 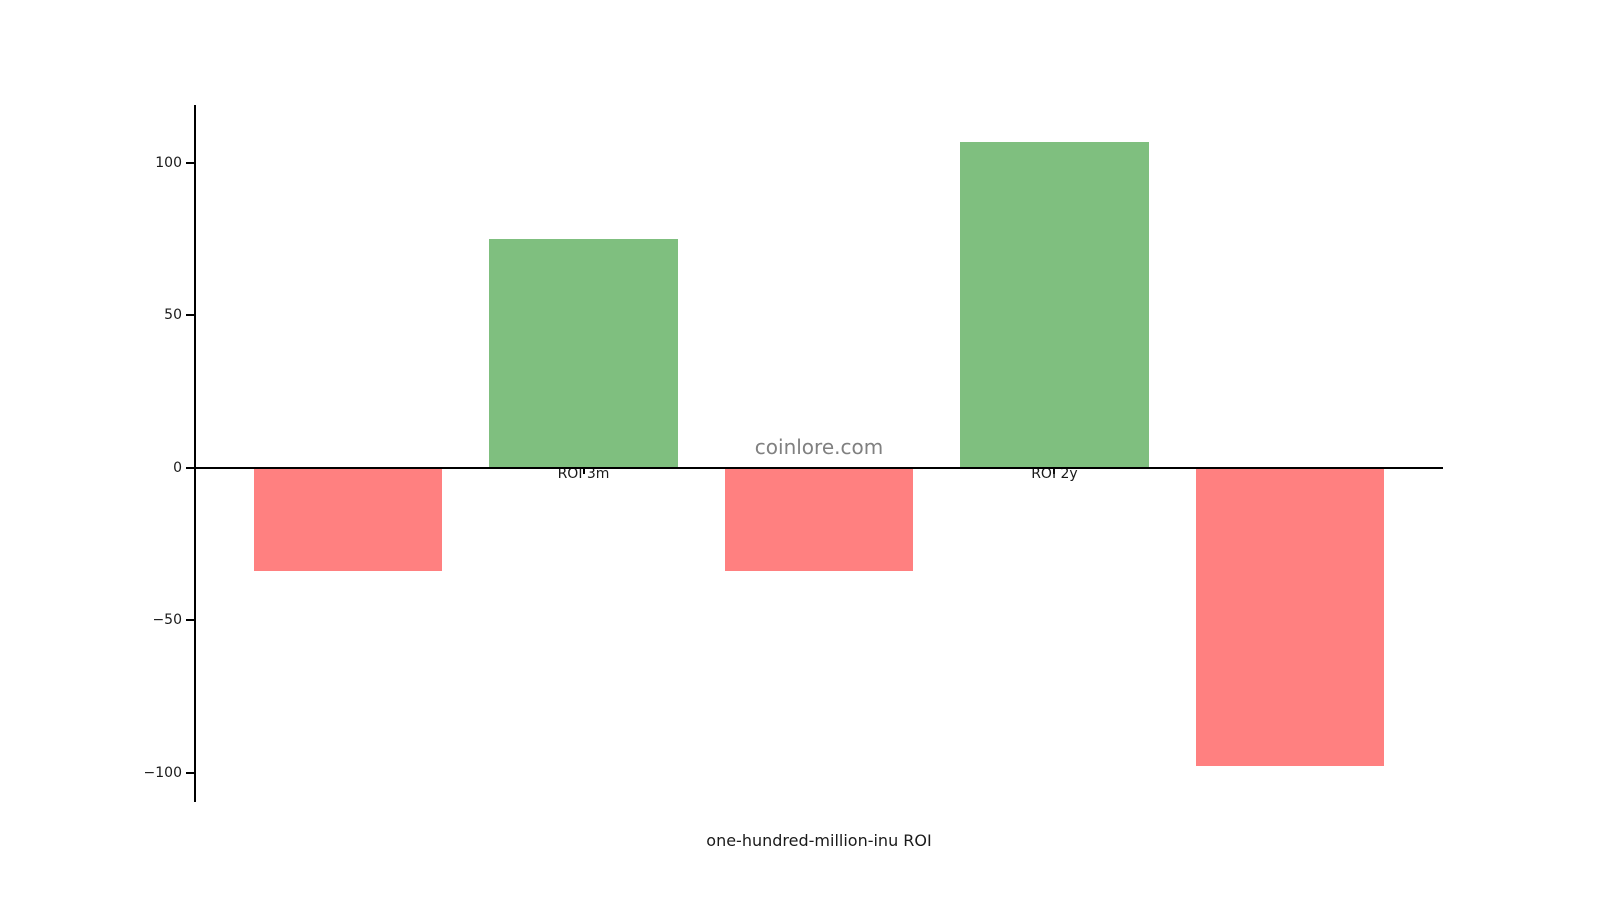 What do you see at coordinates (168, 162) in the screenshot?
I see `y-tick-label: 100` at bounding box center [168, 162].